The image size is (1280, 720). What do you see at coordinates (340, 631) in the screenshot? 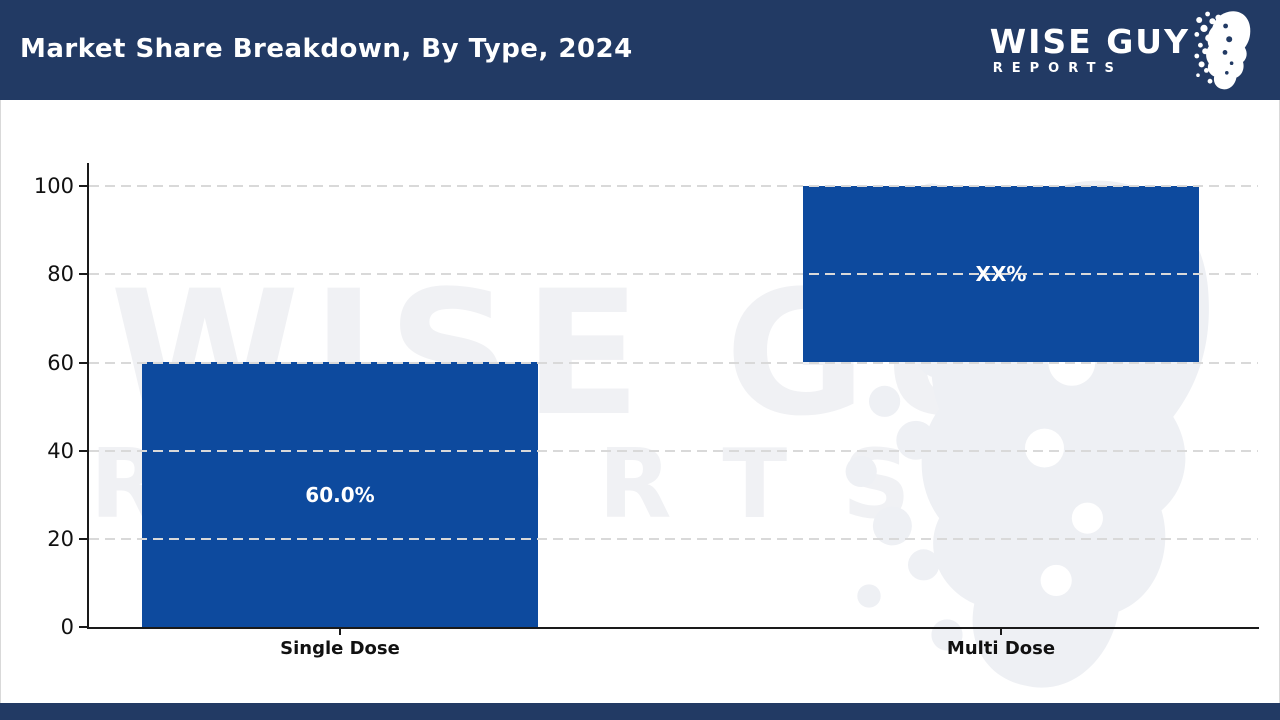
I see `x-tick-single-dose` at bounding box center [340, 631].